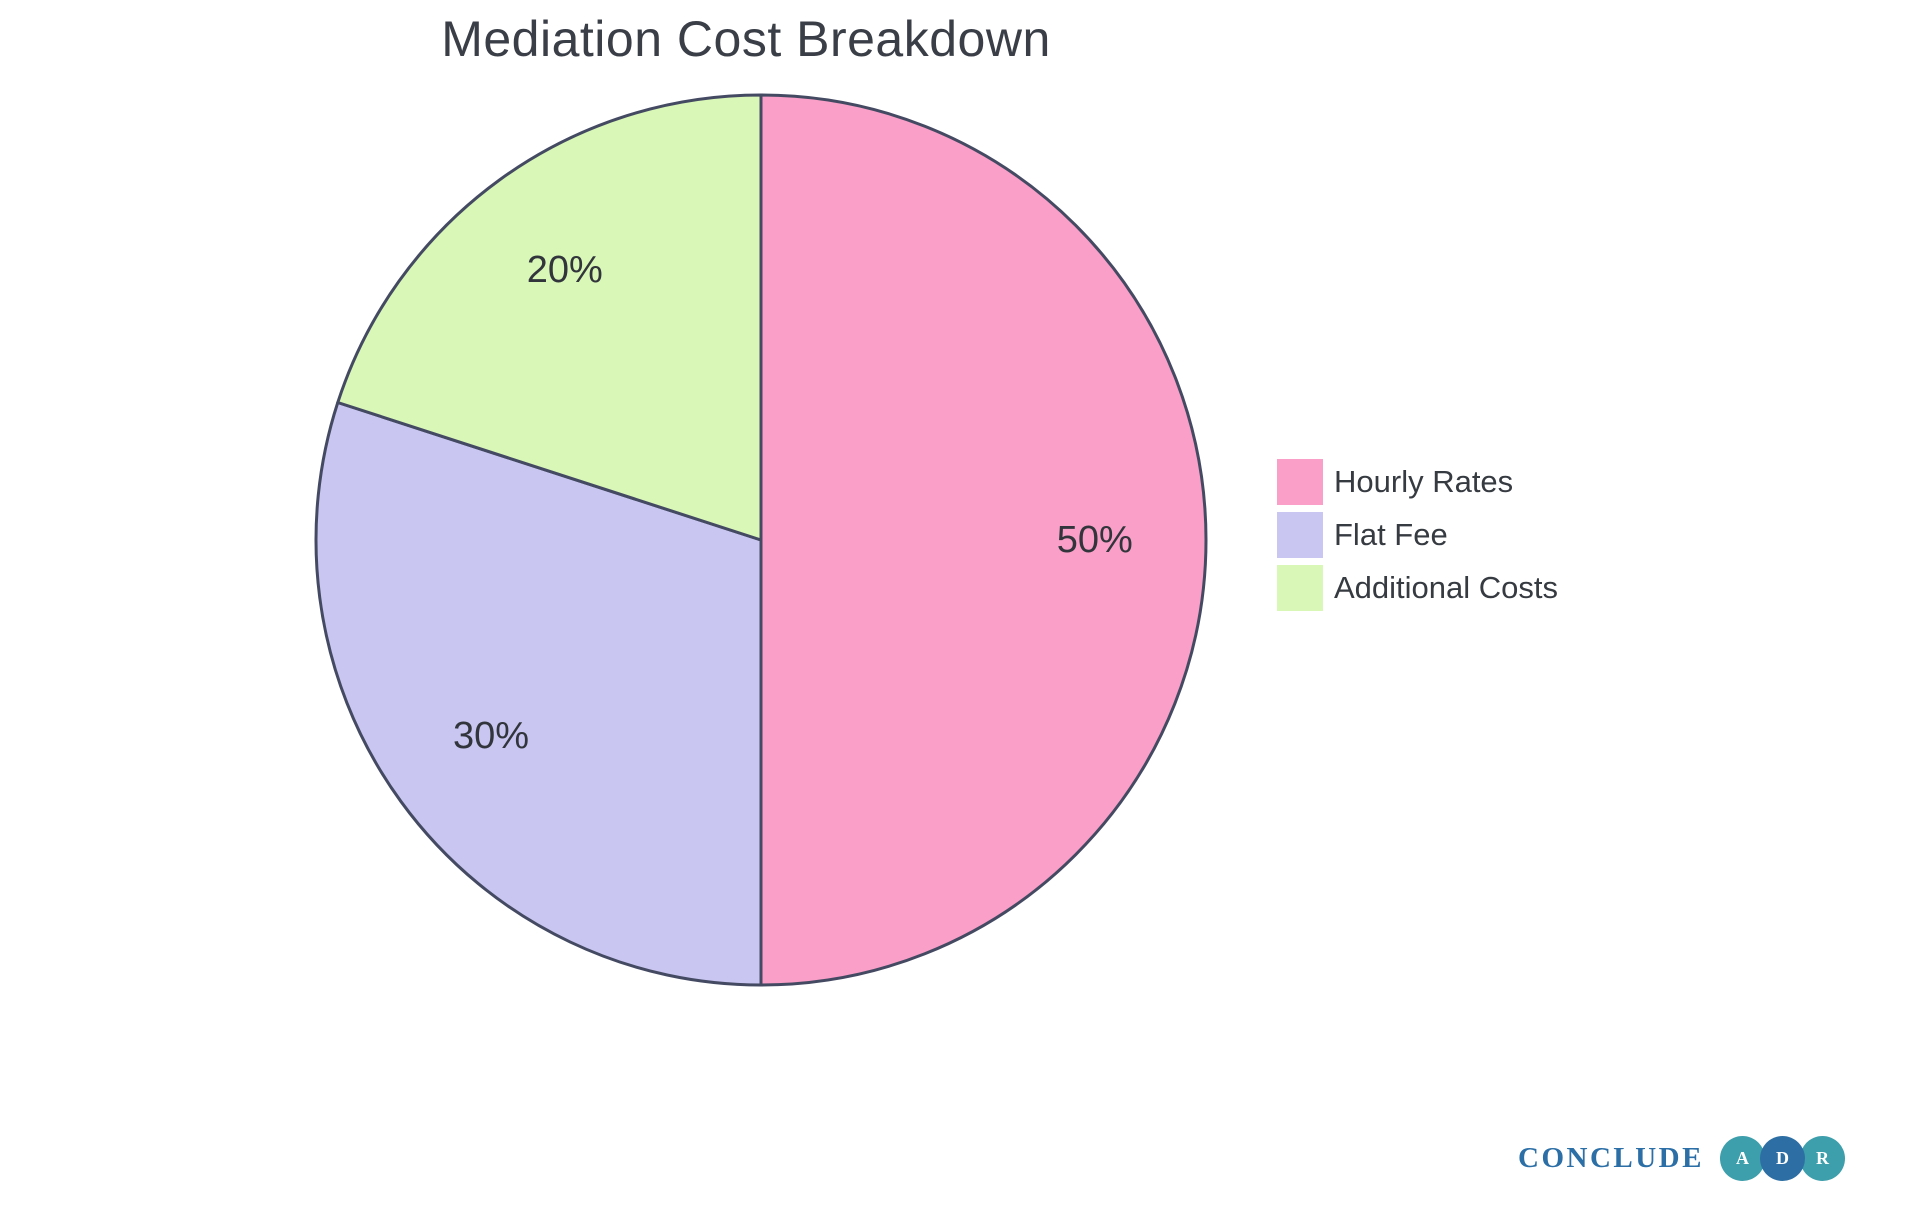  What do you see at coordinates (1095, 540) in the screenshot?
I see `slice-percent-label-hourly-rates: 50%` at bounding box center [1095, 540].